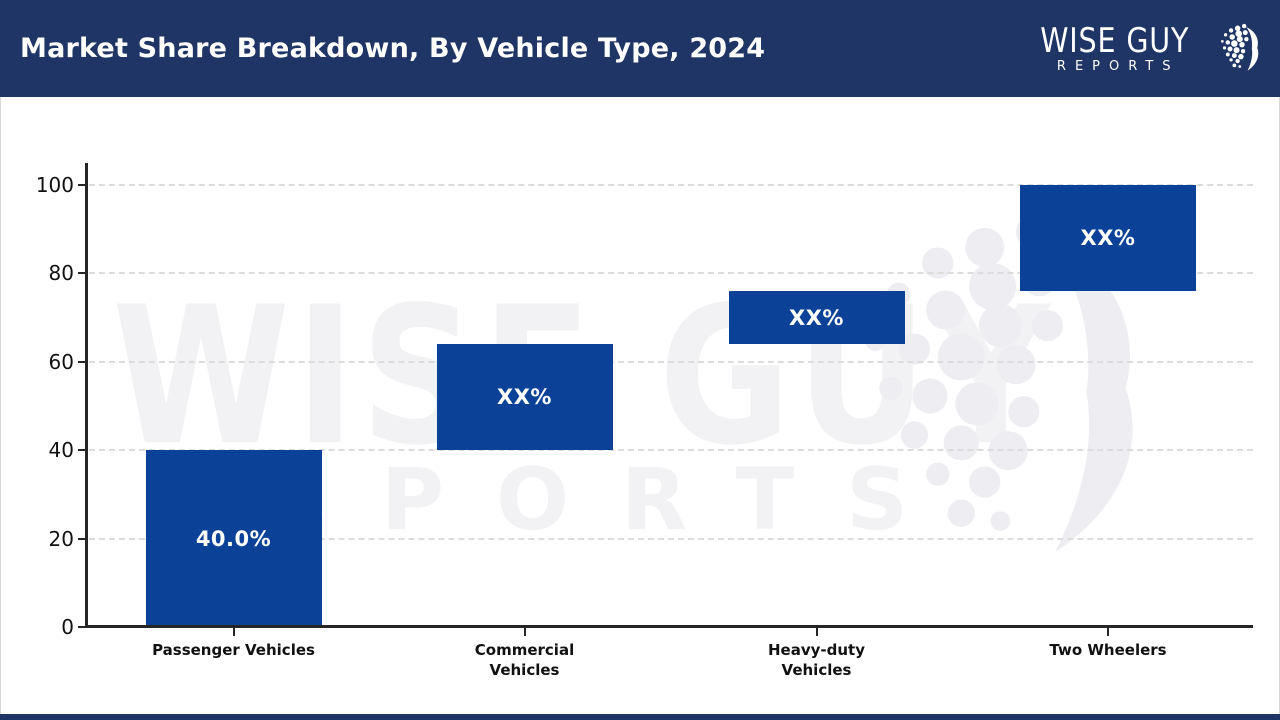 Image resolution: width=1280 pixels, height=720 pixels. I want to click on bar-heavy-duty-vehicles: XX%, so click(816, 318).